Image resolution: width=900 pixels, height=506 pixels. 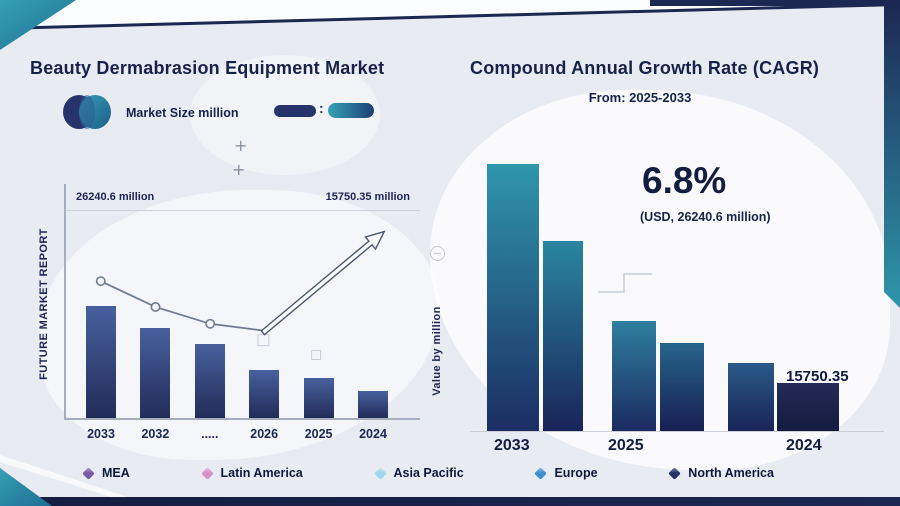 What do you see at coordinates (155, 434) in the screenshot?
I see `left-chart-x-label: 2032` at bounding box center [155, 434].